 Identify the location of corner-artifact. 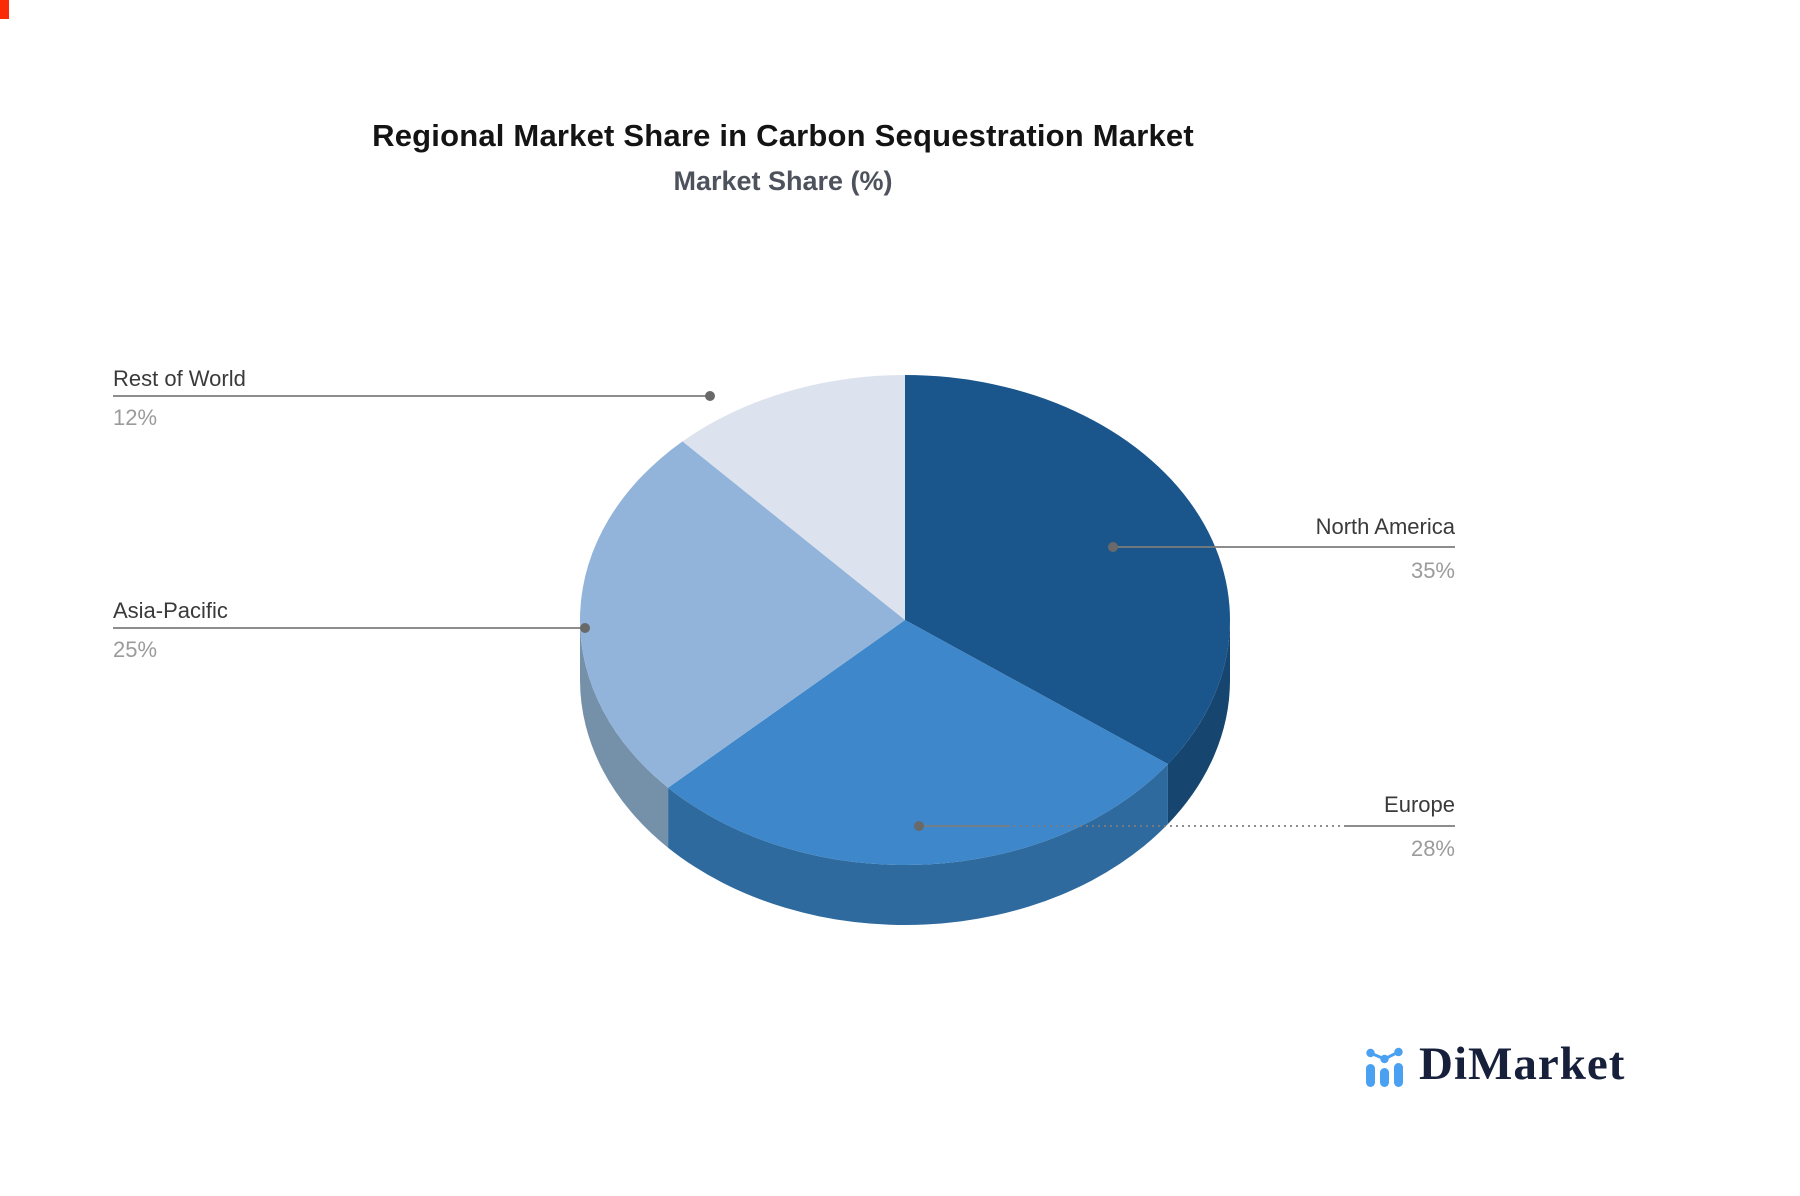
(4, 9).